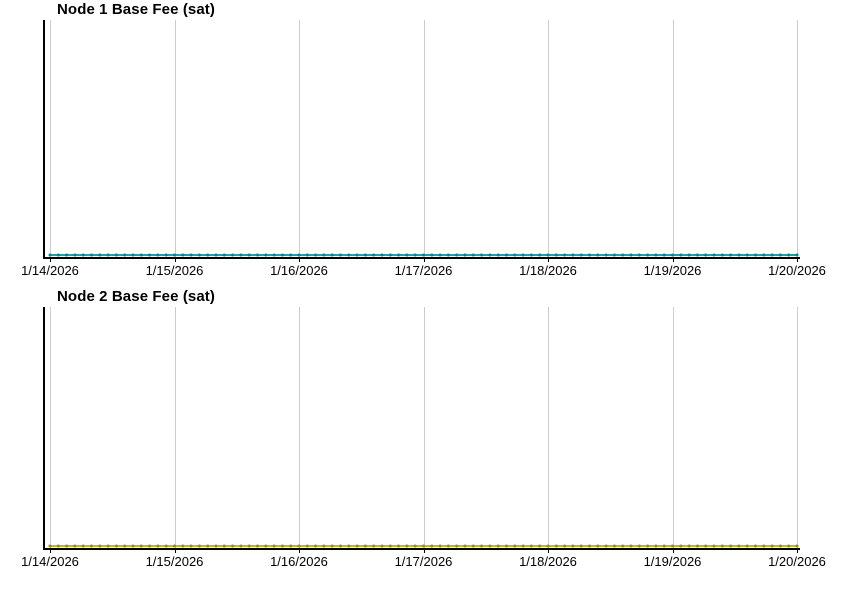 This screenshot has width=860, height=600. What do you see at coordinates (136, 296) in the screenshot?
I see `chart-title: Node 2 Base Fee (sat)` at bounding box center [136, 296].